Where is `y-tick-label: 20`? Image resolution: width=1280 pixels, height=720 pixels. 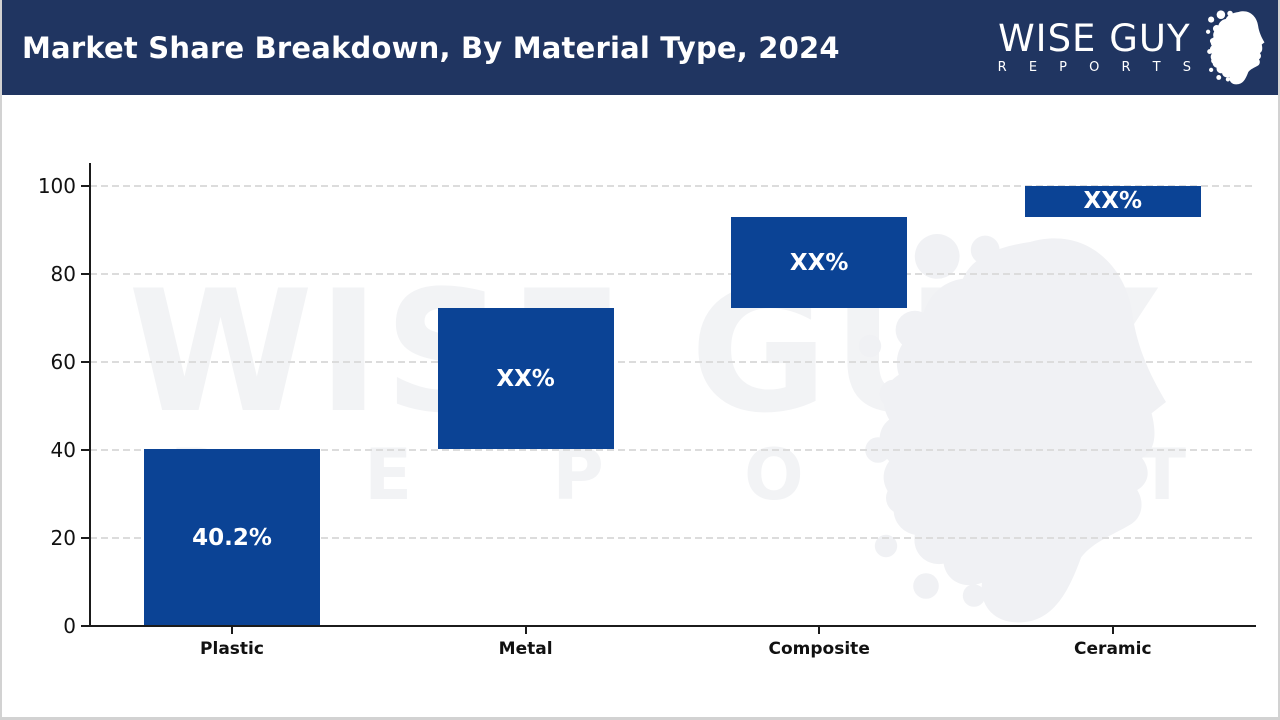 y-tick-label: 20 is located at coordinates (63, 538).